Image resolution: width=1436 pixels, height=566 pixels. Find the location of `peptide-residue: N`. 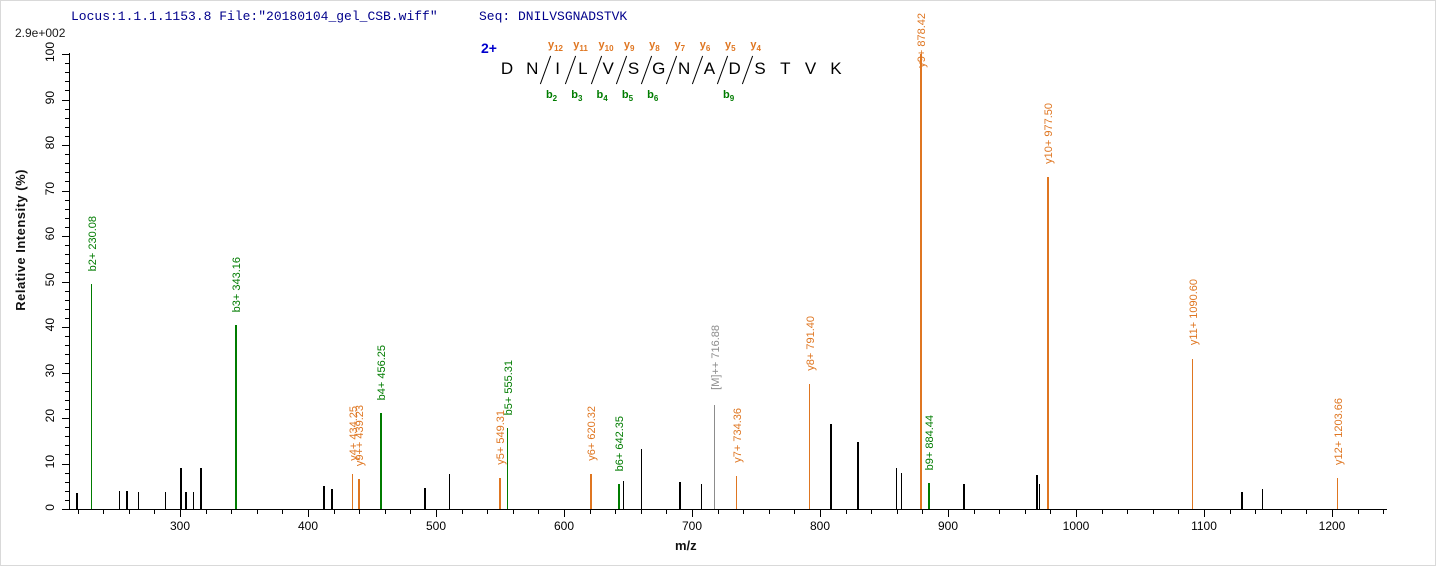

peptide-residue: N is located at coordinates (684, 68).